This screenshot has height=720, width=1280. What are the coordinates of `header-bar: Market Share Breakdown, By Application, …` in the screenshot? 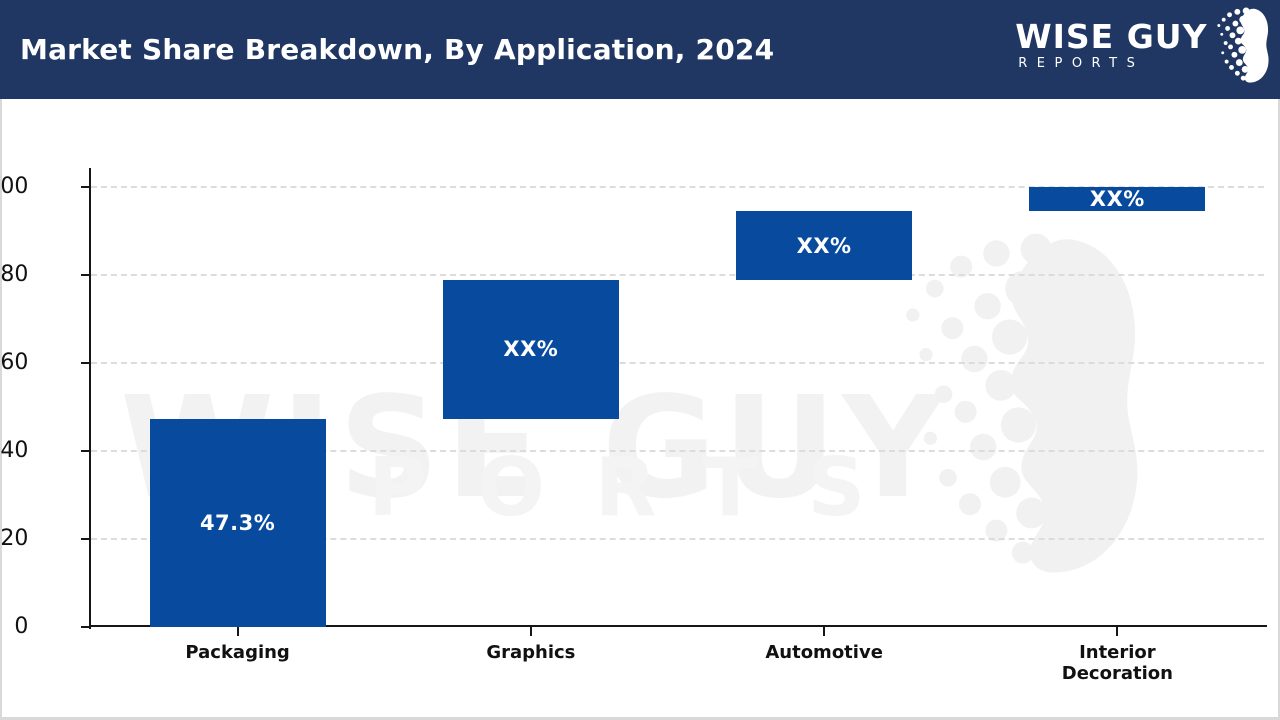 It's located at (640, 49).